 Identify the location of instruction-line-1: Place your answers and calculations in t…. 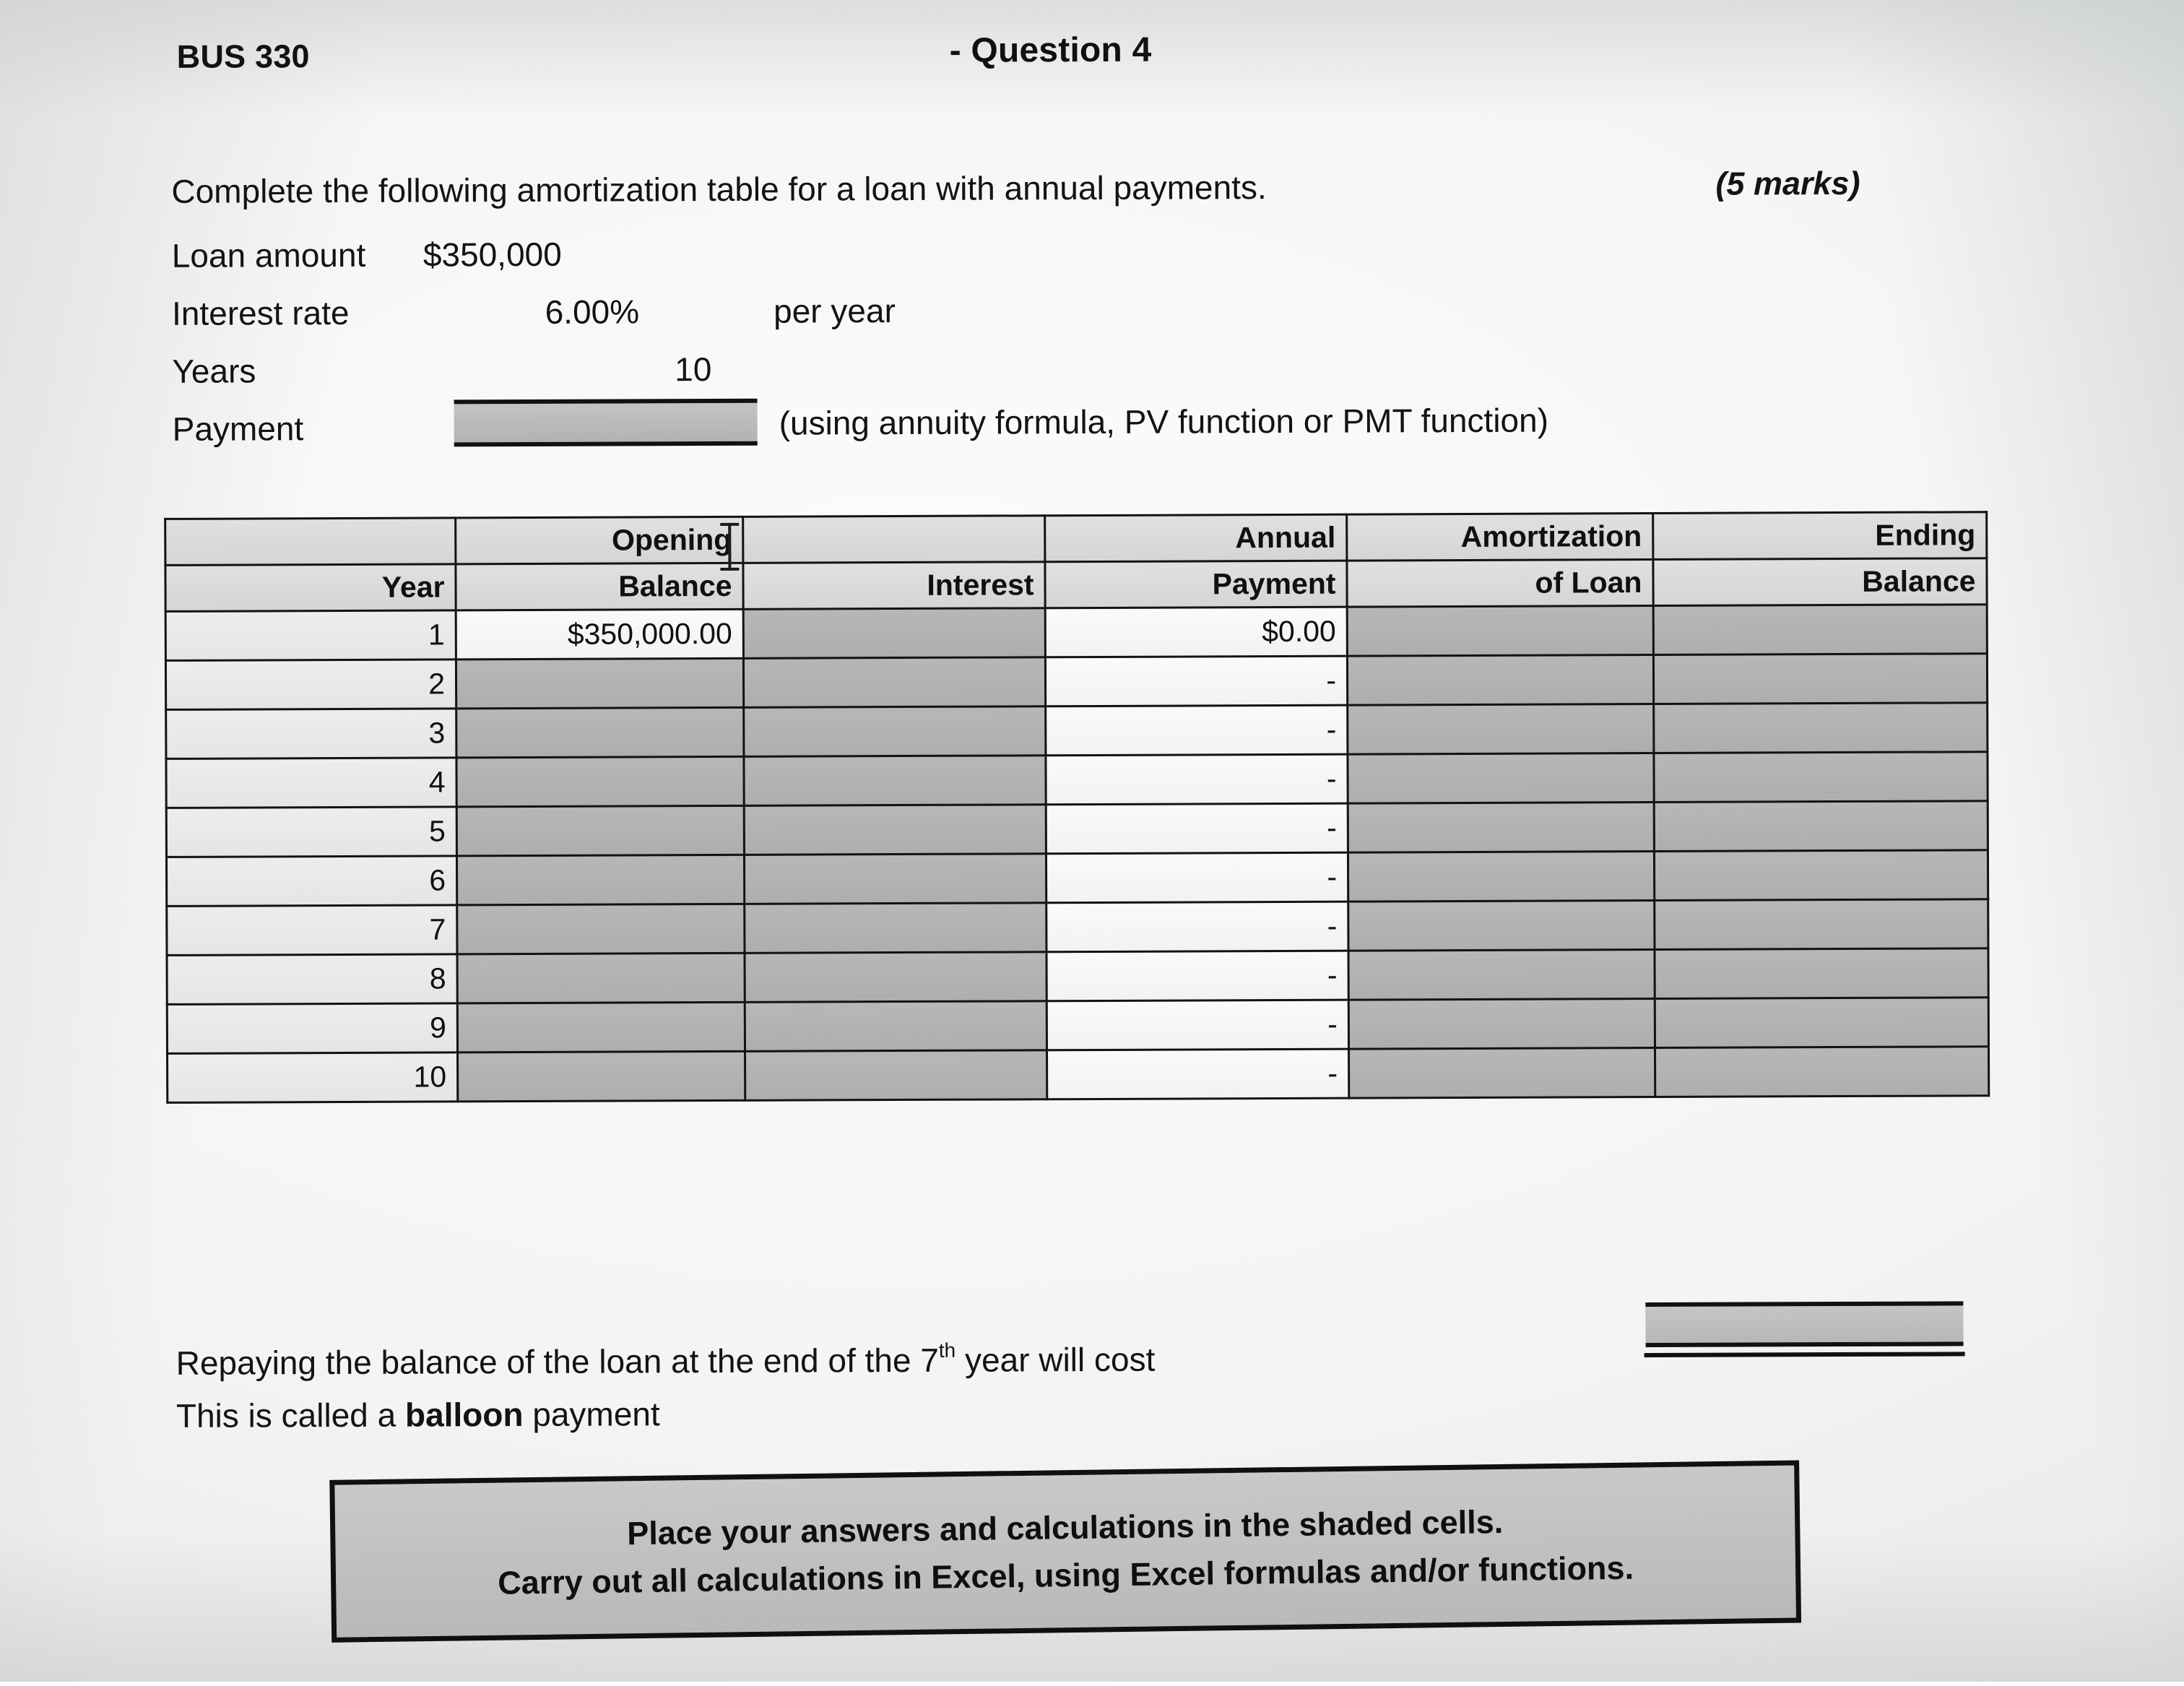
(1065, 1528).